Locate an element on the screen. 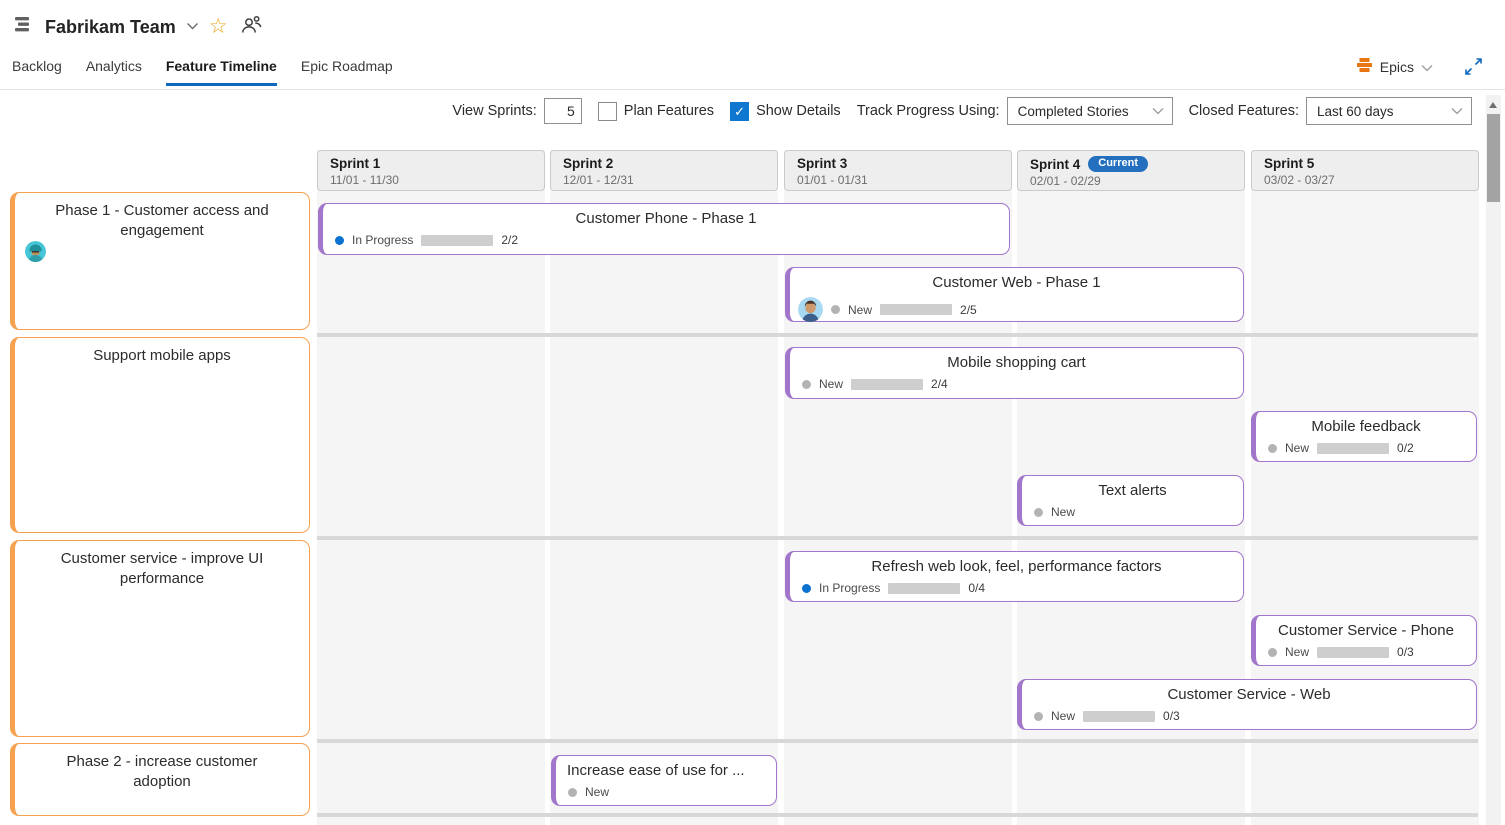  feature-title: Customer Web - Phase 1 is located at coordinates (1016, 282).